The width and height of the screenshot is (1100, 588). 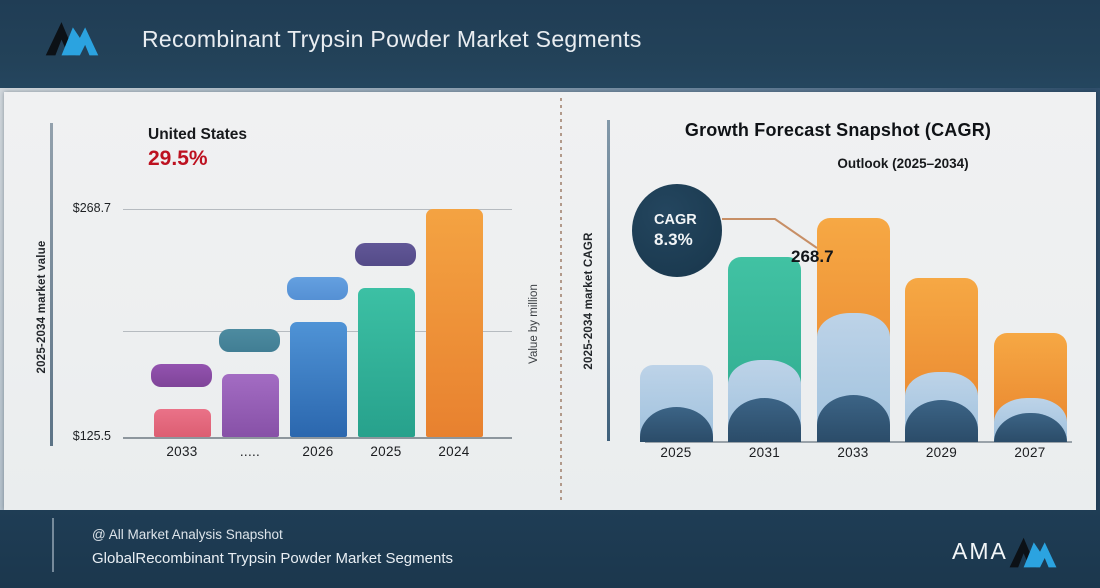 What do you see at coordinates (187, 534) in the screenshot?
I see `footer-credit-text: @ All Market Analysis Snapshot` at bounding box center [187, 534].